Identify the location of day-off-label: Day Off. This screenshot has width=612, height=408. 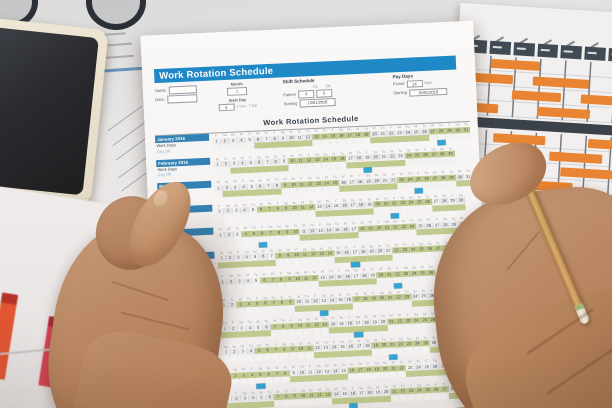
(164, 174).